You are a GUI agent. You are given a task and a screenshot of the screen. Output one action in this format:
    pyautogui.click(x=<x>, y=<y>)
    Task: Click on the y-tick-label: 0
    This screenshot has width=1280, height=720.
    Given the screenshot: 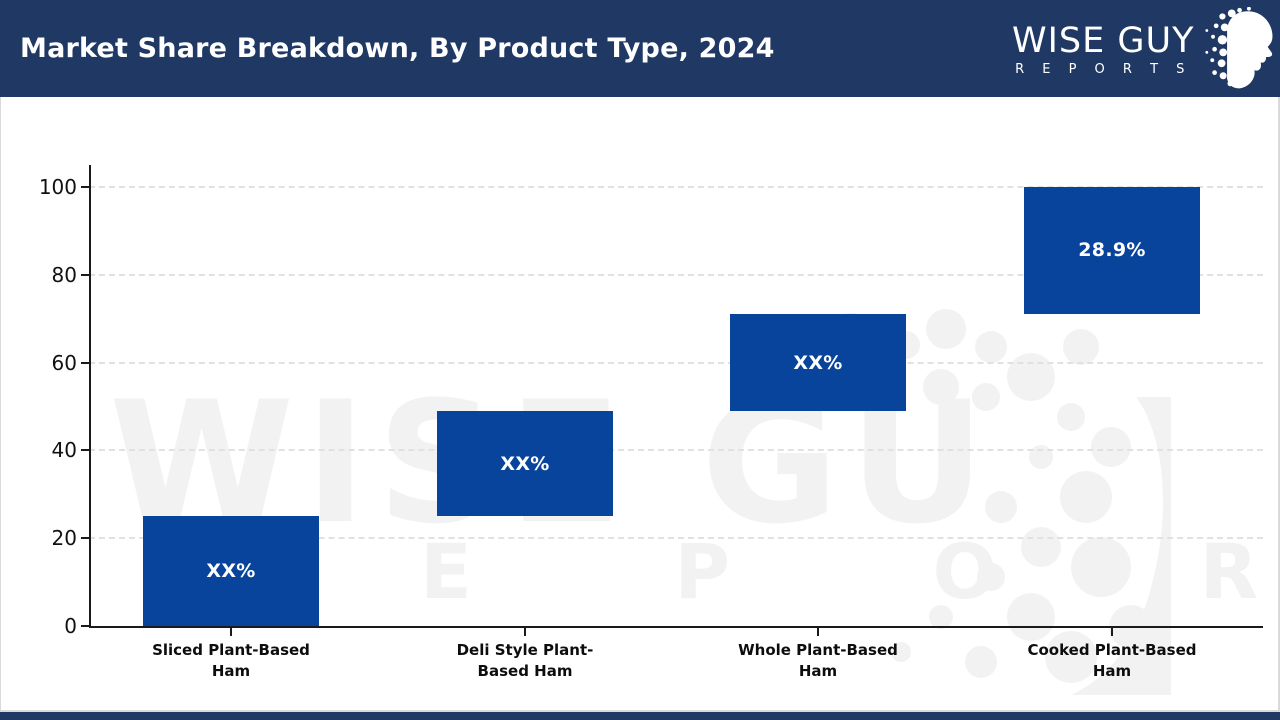 What is the action you would take?
    pyautogui.click(x=70, y=626)
    